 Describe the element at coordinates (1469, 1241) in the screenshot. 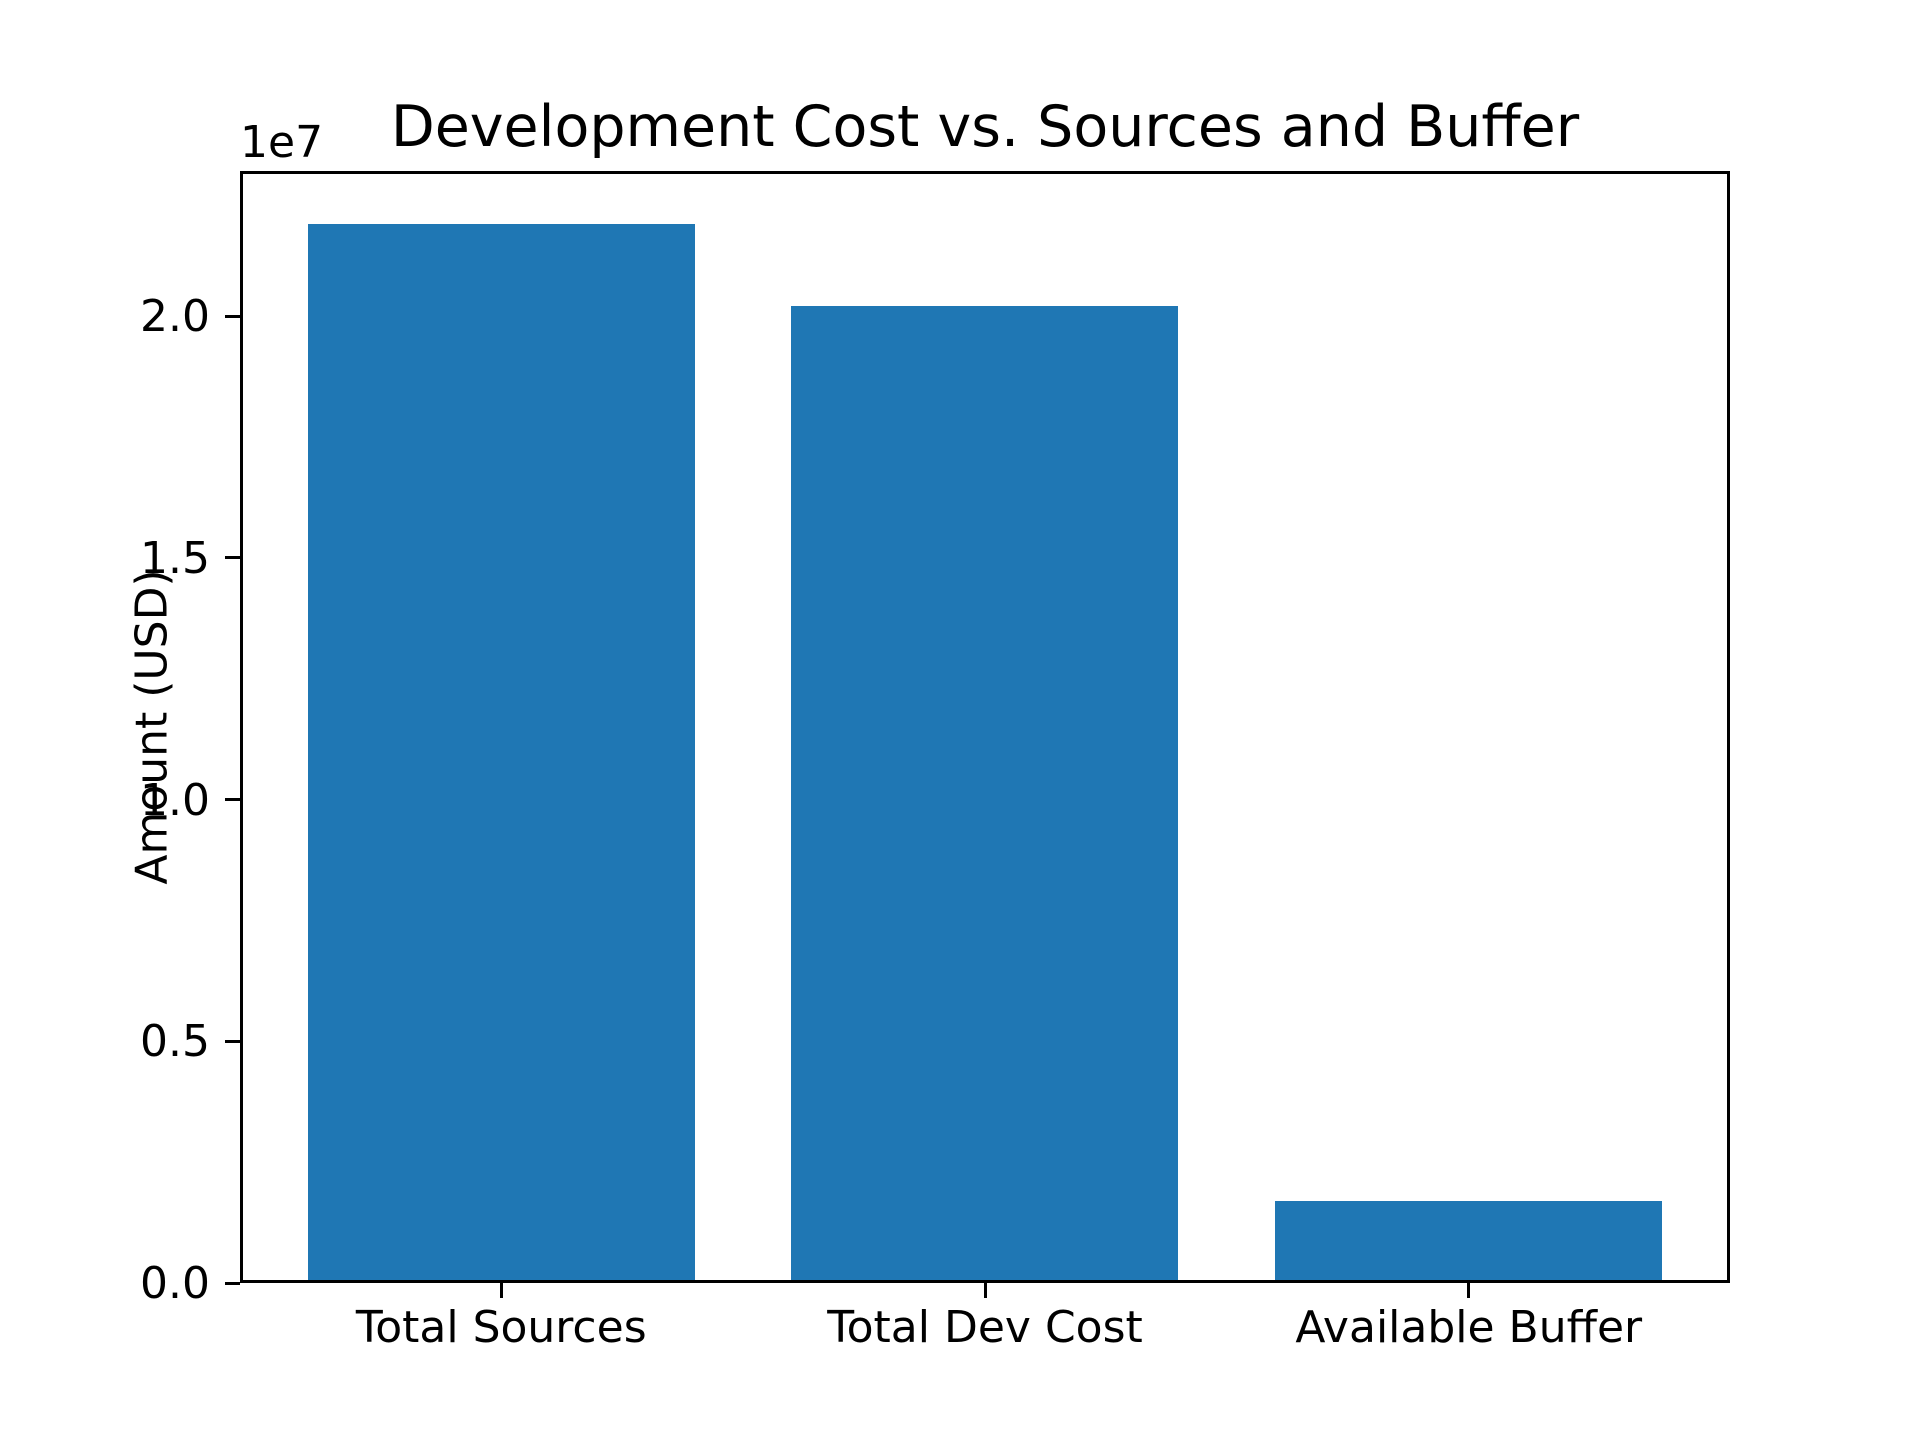

I see `bar-available-buffer` at that location.